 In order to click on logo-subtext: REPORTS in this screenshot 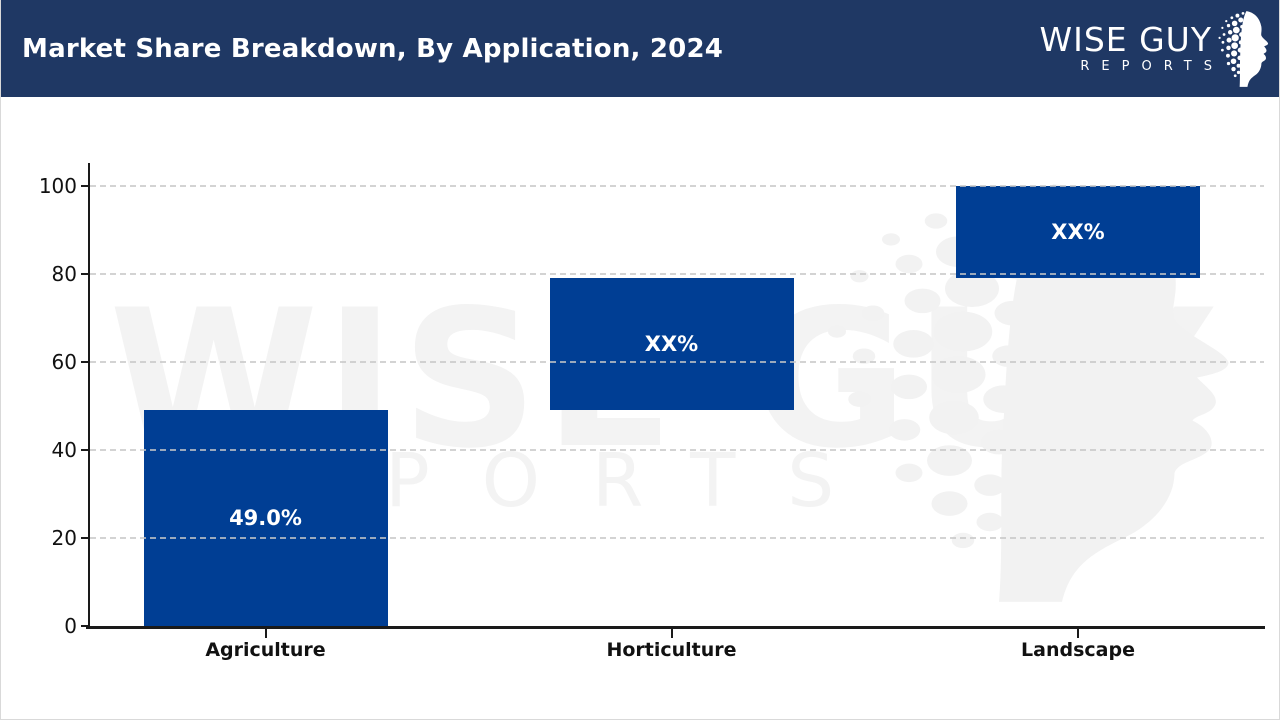, I will do `click(1152, 67)`.